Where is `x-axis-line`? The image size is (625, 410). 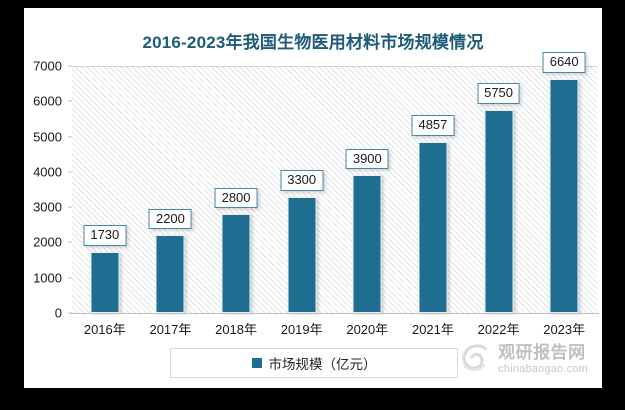
x-axis-line is located at coordinates (334, 313).